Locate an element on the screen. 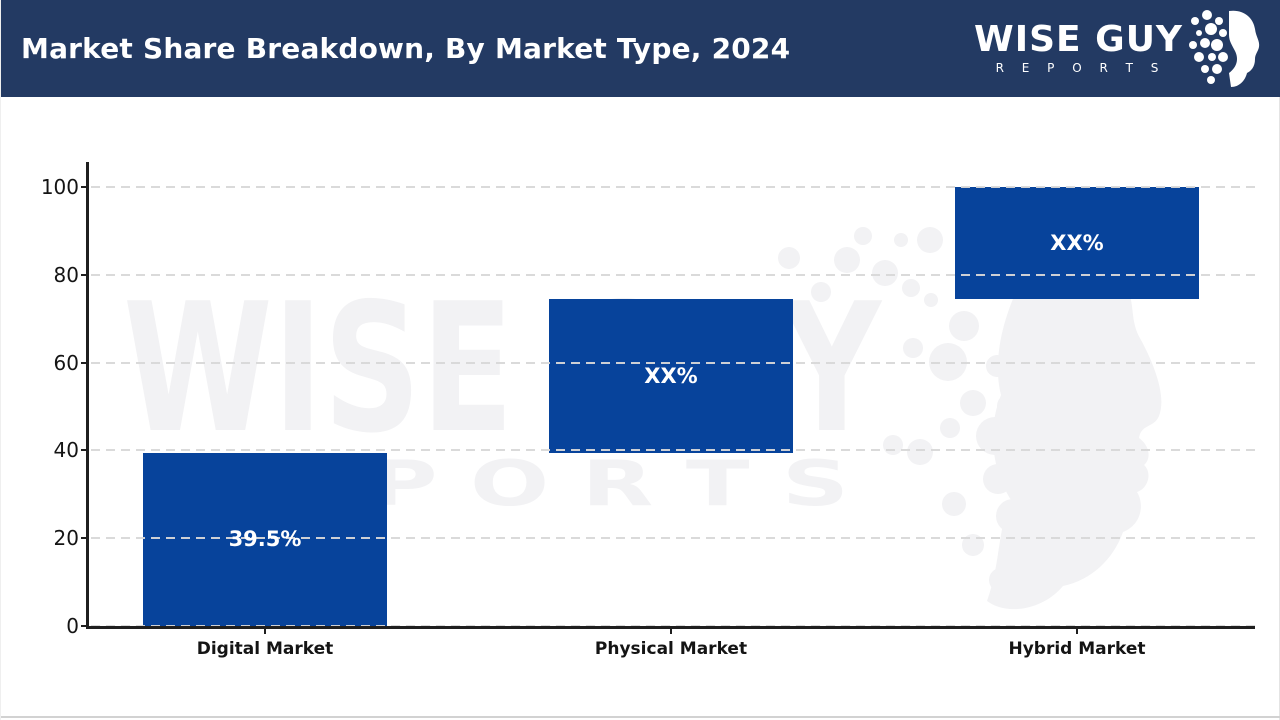 The width and height of the screenshot is (1280, 720). y-axis-tick-label: 40 is located at coordinates (66, 450).